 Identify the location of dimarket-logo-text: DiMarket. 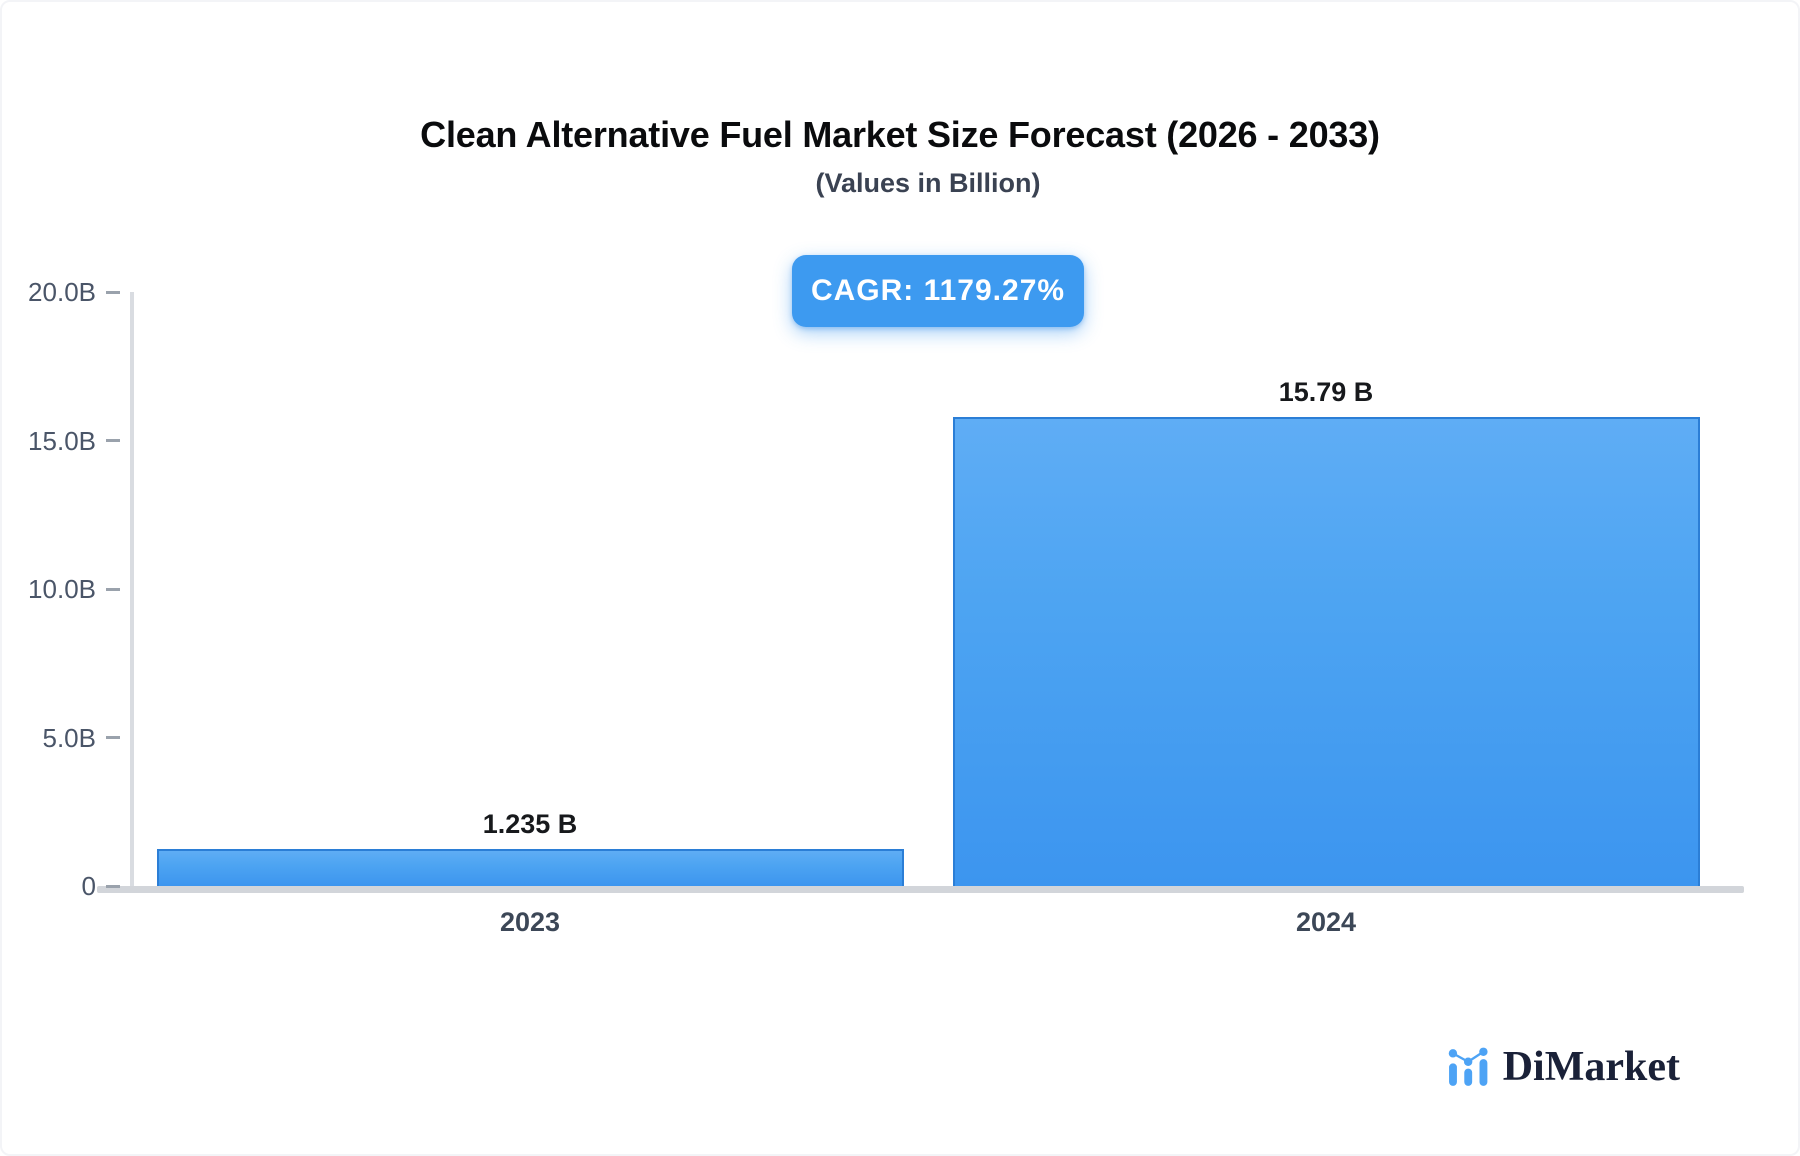
(1591, 1067).